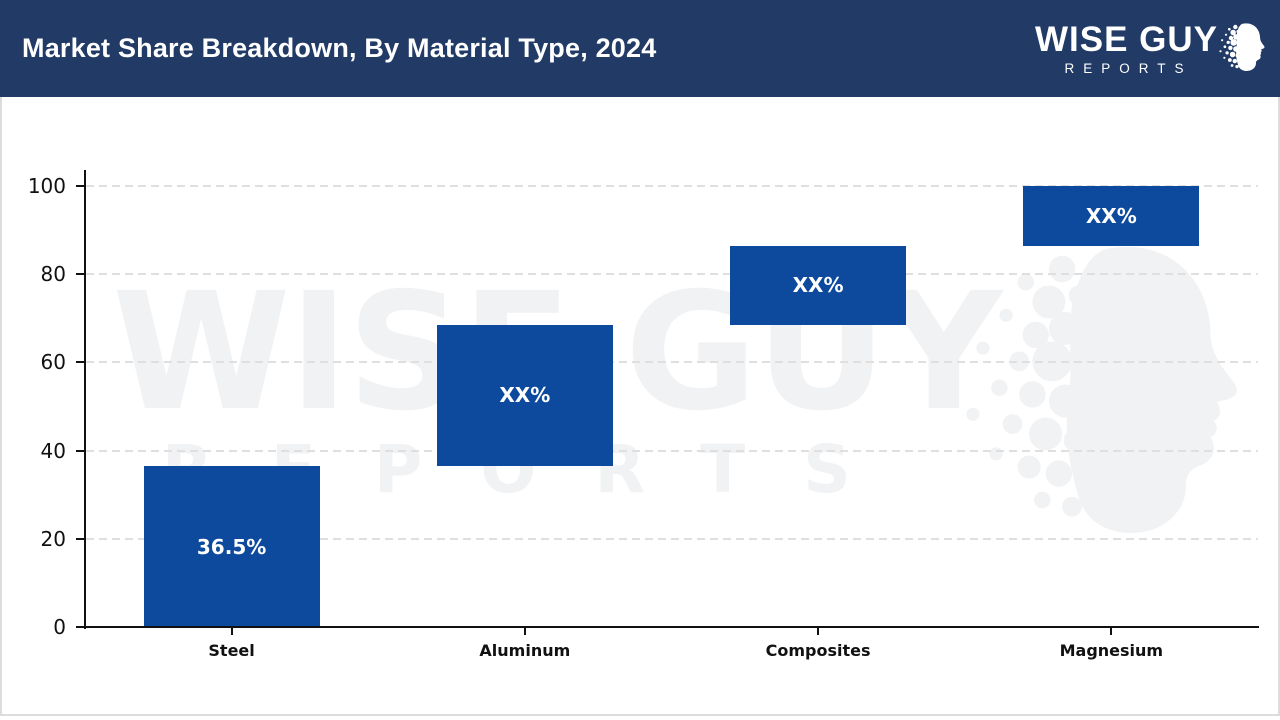  What do you see at coordinates (525, 650) in the screenshot?
I see `x-axis-label-aluminum: Aluminum` at bounding box center [525, 650].